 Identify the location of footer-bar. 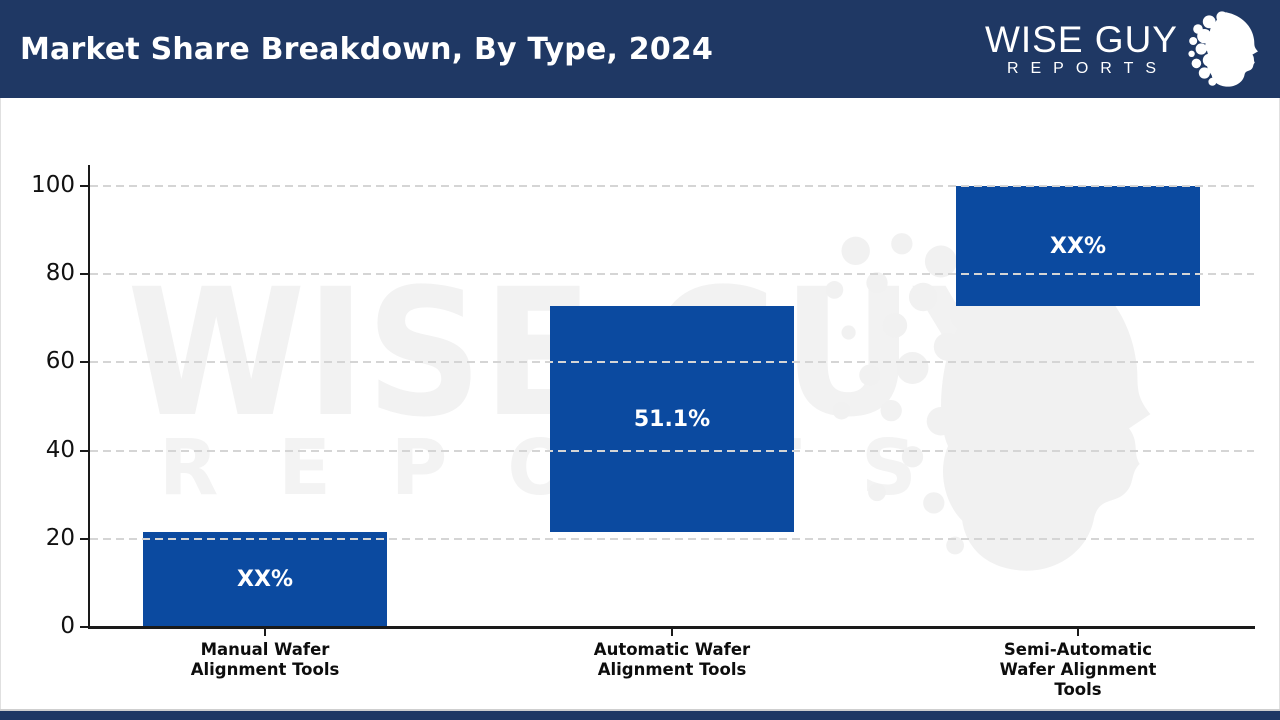
(640, 715).